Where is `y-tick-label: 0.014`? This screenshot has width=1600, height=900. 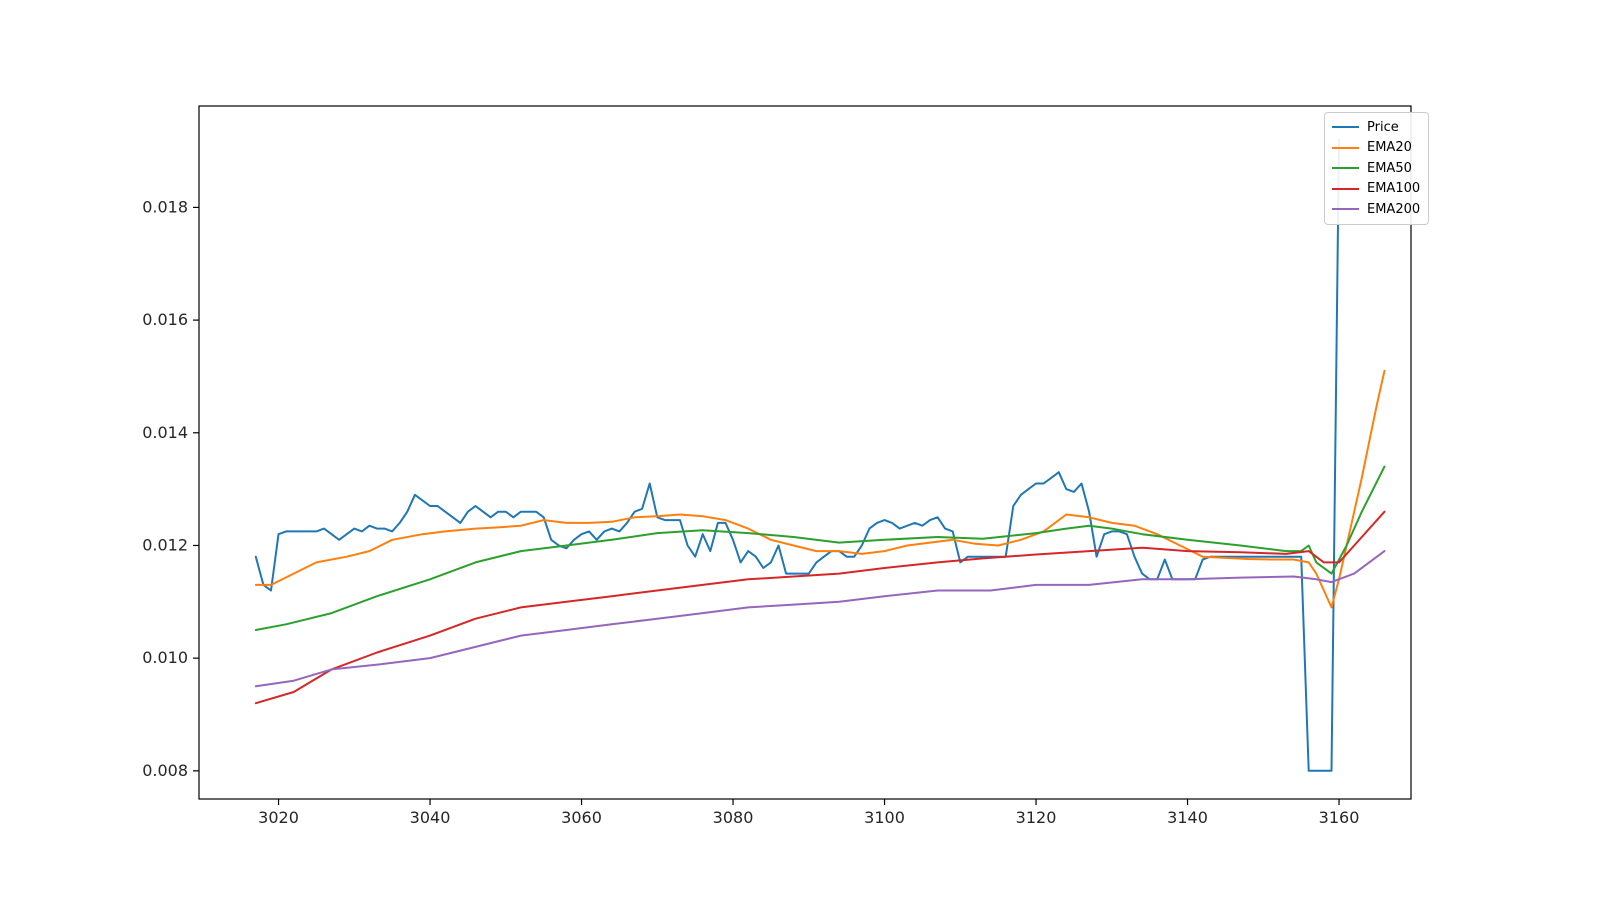 y-tick-label: 0.014 is located at coordinates (165, 432).